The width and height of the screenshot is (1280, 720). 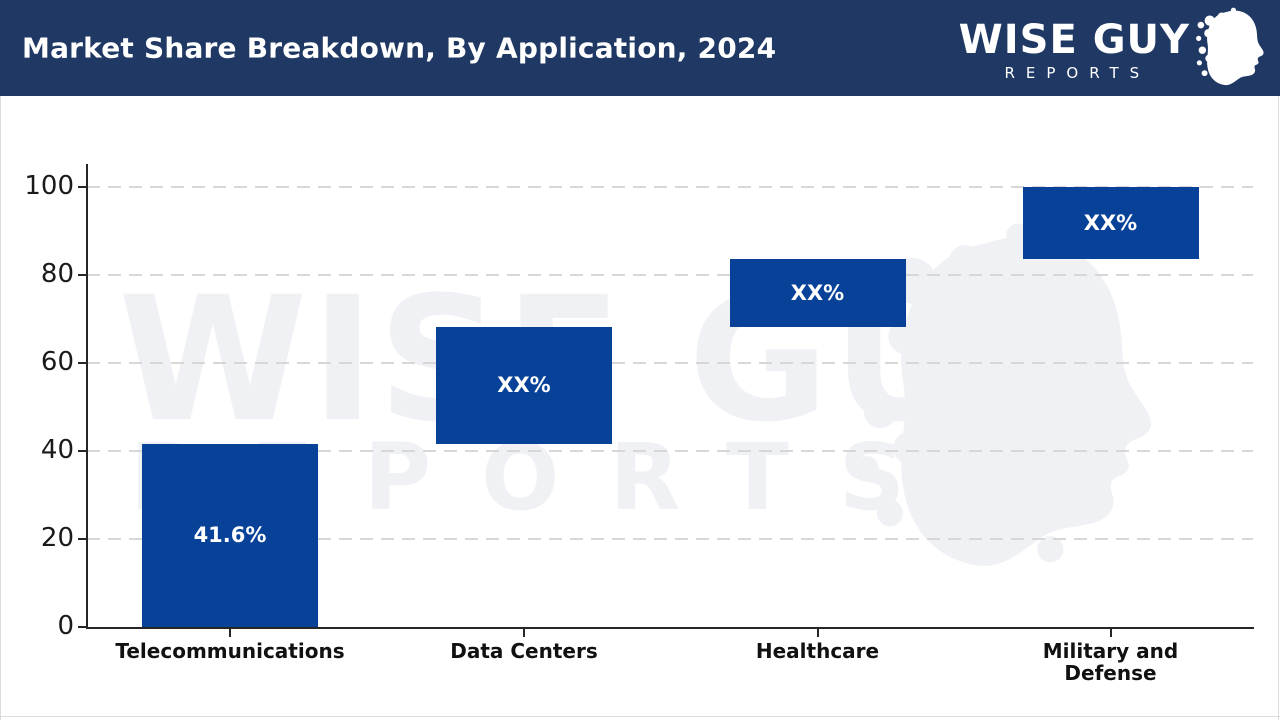 What do you see at coordinates (640, 716) in the screenshot?
I see `bottom-border-line` at bounding box center [640, 716].